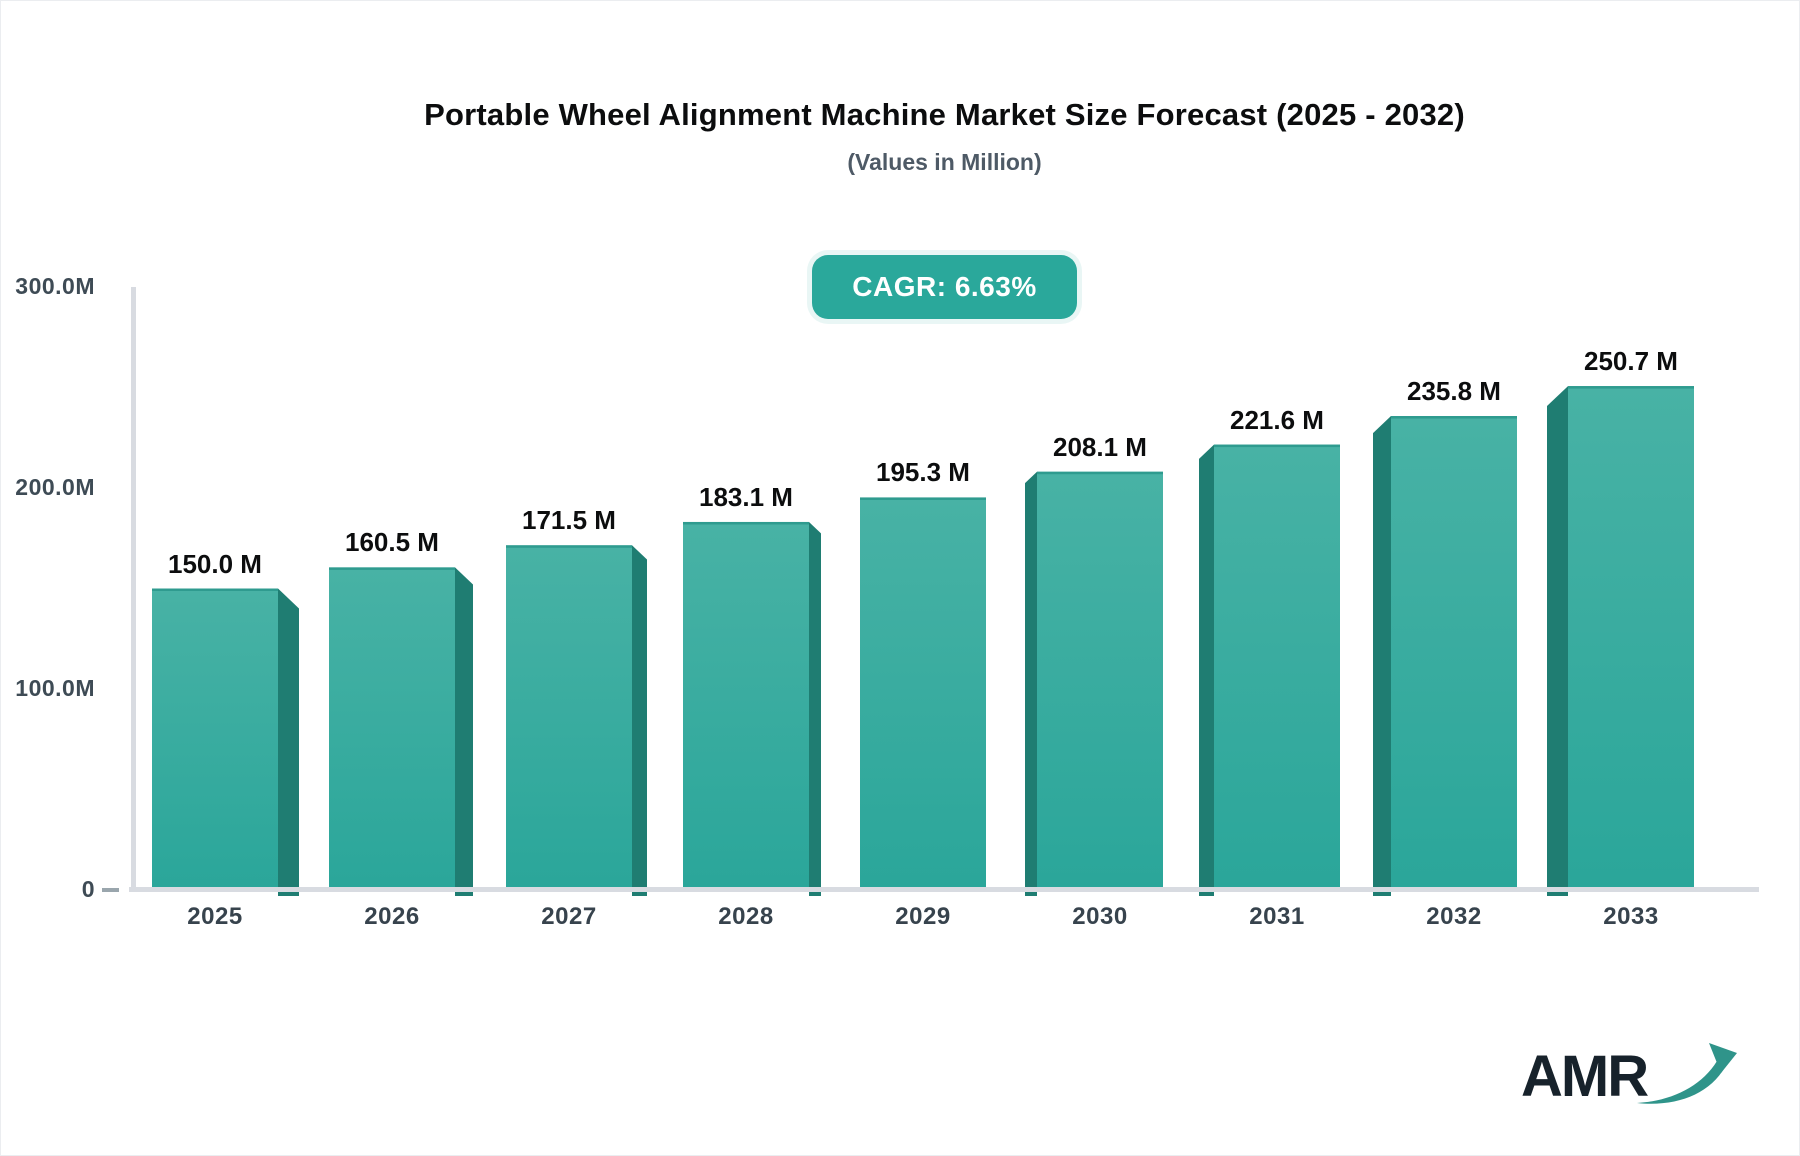 The image size is (1800, 1156). I want to click on bar-value-label: 160.5 M, so click(392, 542).